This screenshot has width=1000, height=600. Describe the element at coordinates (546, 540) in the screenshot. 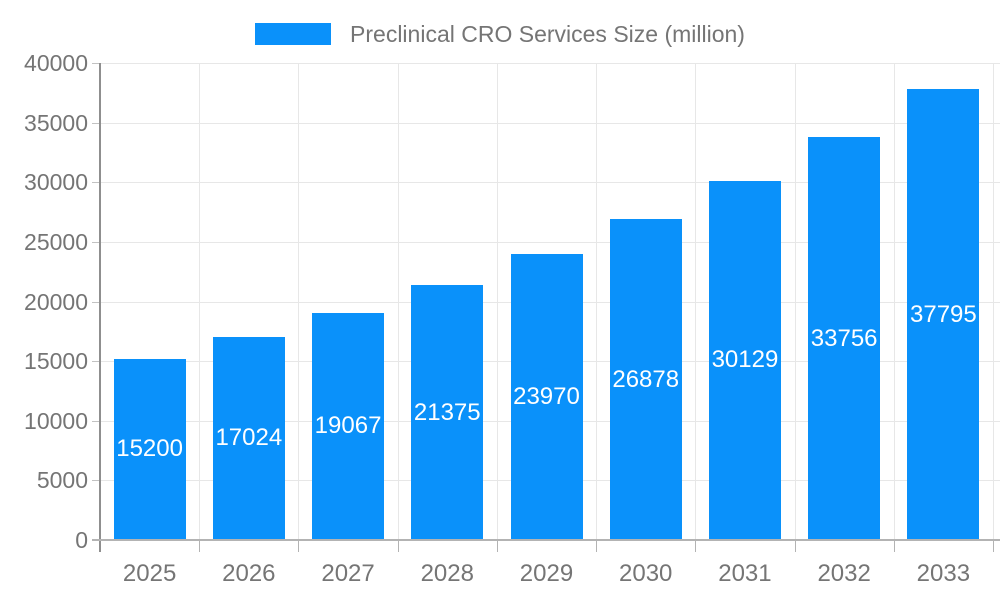

I see `x-axis-line` at that location.